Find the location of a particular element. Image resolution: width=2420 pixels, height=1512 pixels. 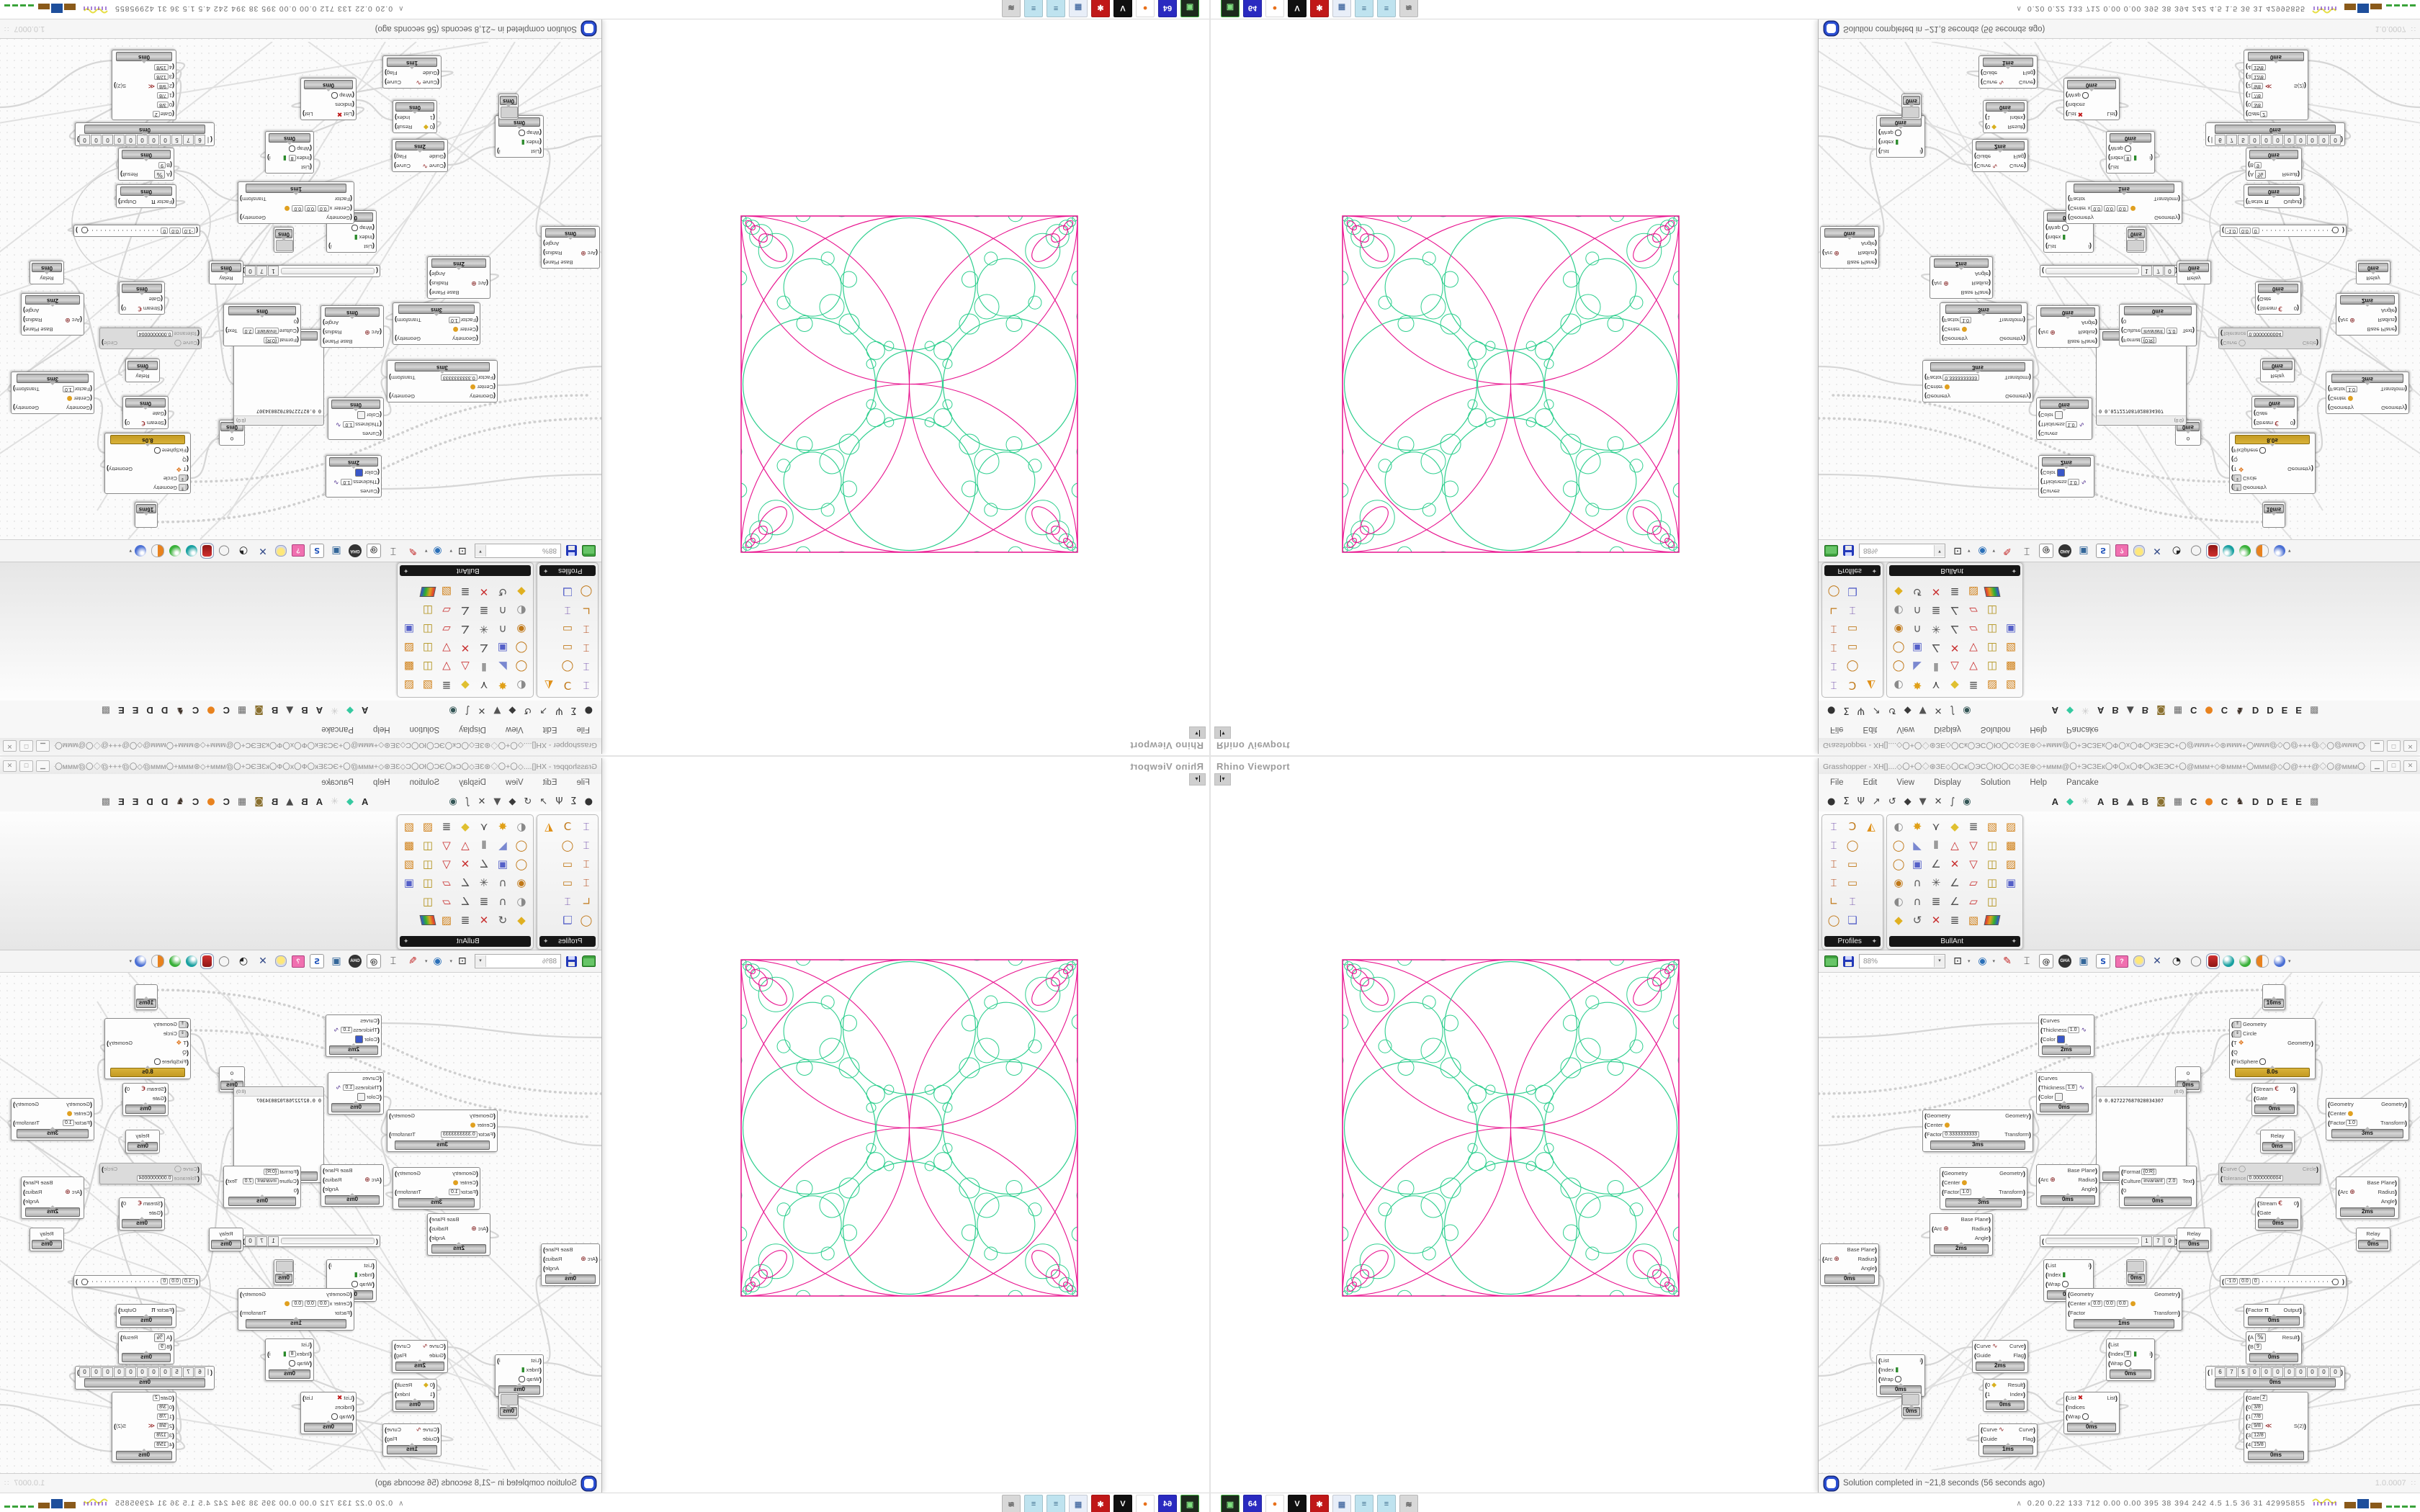

value-box: 2 is located at coordinates (2264, 1398).